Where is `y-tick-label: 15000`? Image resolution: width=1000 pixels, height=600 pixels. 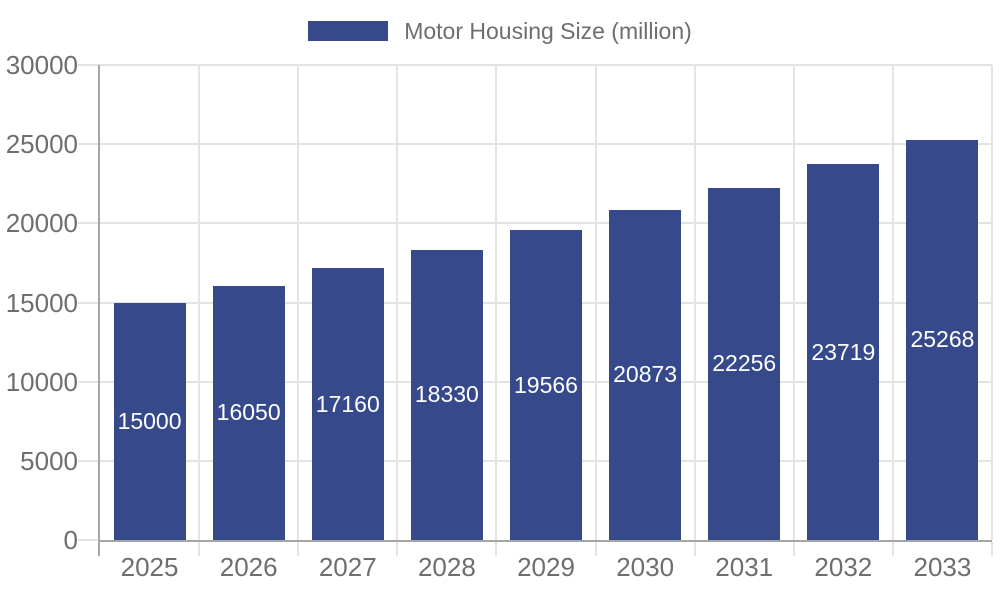 y-tick-label: 15000 is located at coordinates (41, 302).